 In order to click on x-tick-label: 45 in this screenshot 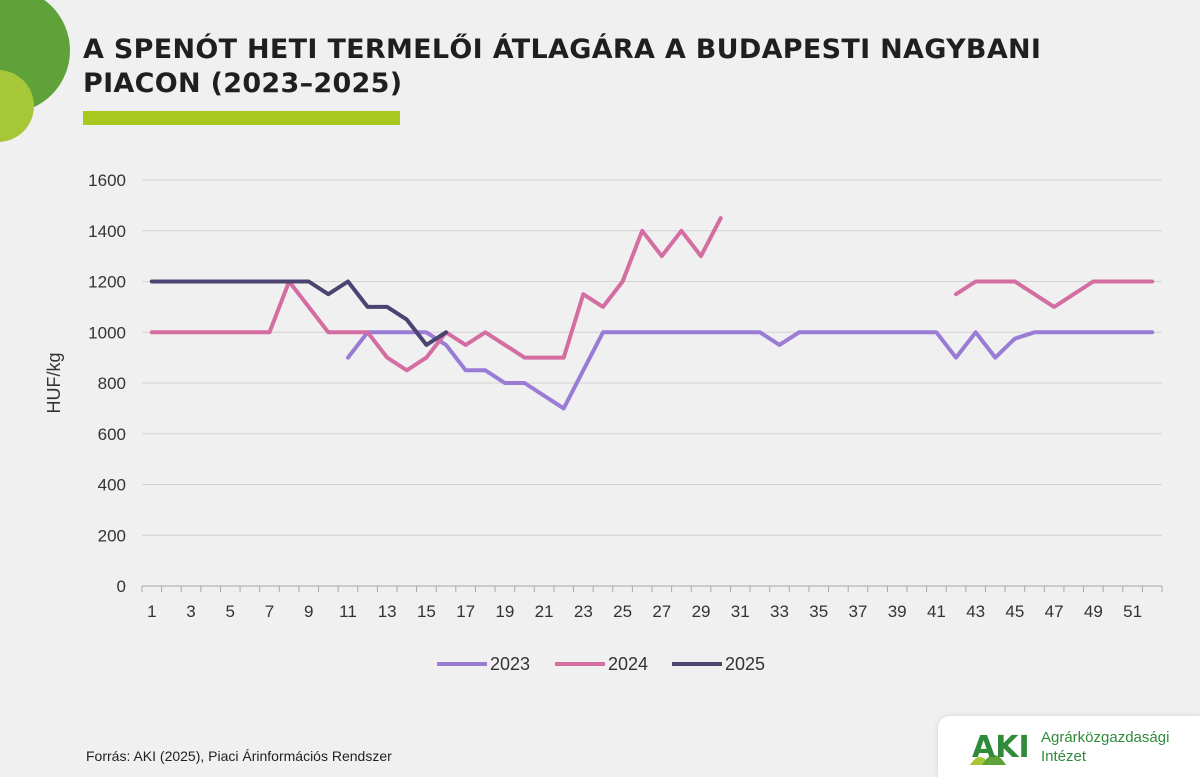, I will do `click(1014, 611)`.